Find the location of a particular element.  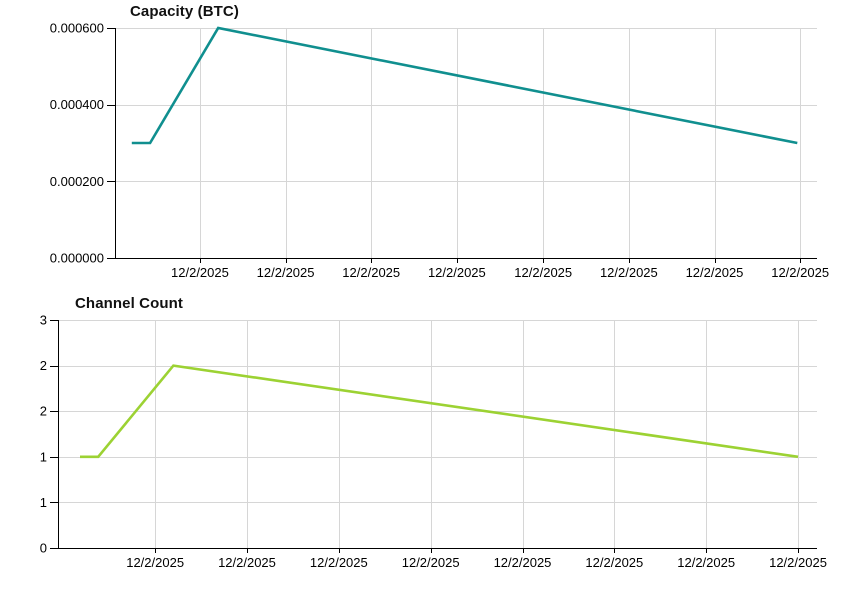

capacity-chart-title: Capacity (BTC) is located at coordinates (184, 11).